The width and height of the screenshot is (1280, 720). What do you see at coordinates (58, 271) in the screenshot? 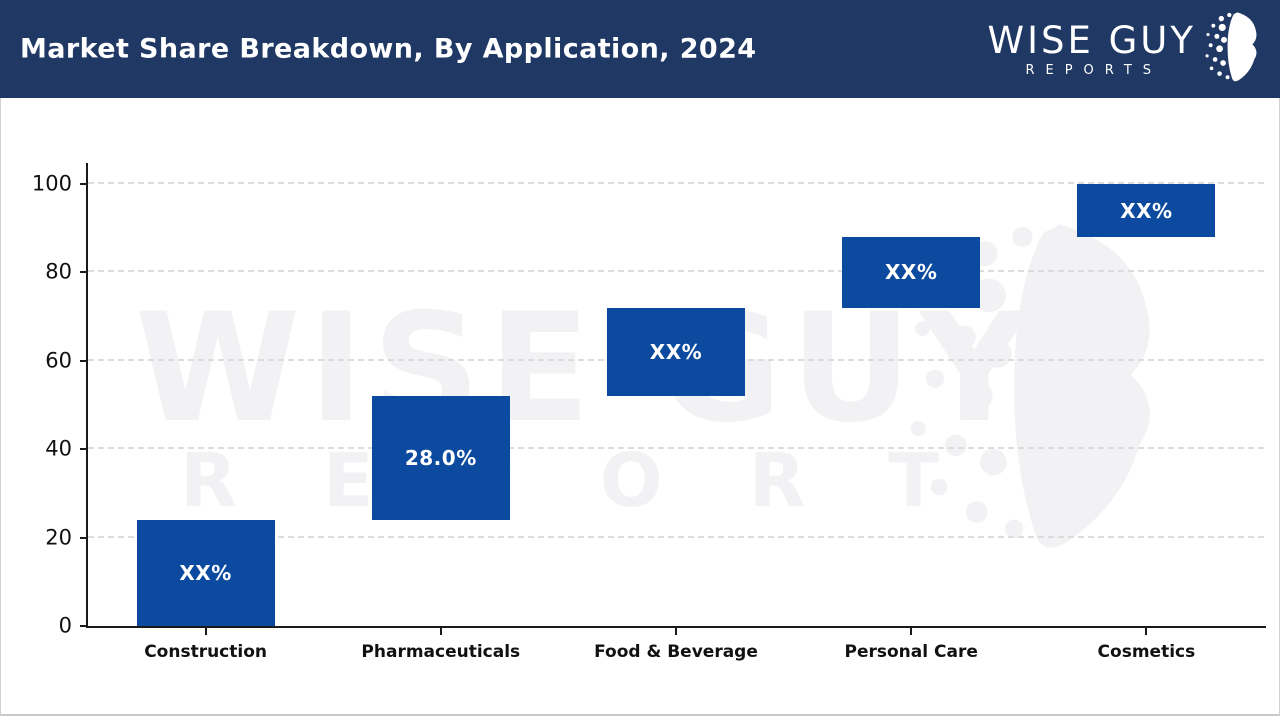
I see `y-tick-label-80: 80` at bounding box center [58, 271].